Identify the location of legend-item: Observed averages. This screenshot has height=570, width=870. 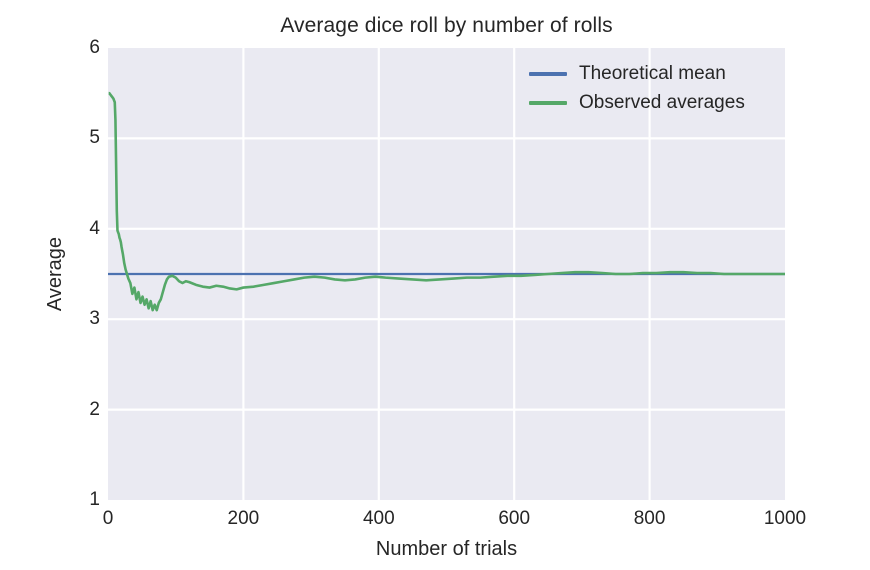
(637, 102).